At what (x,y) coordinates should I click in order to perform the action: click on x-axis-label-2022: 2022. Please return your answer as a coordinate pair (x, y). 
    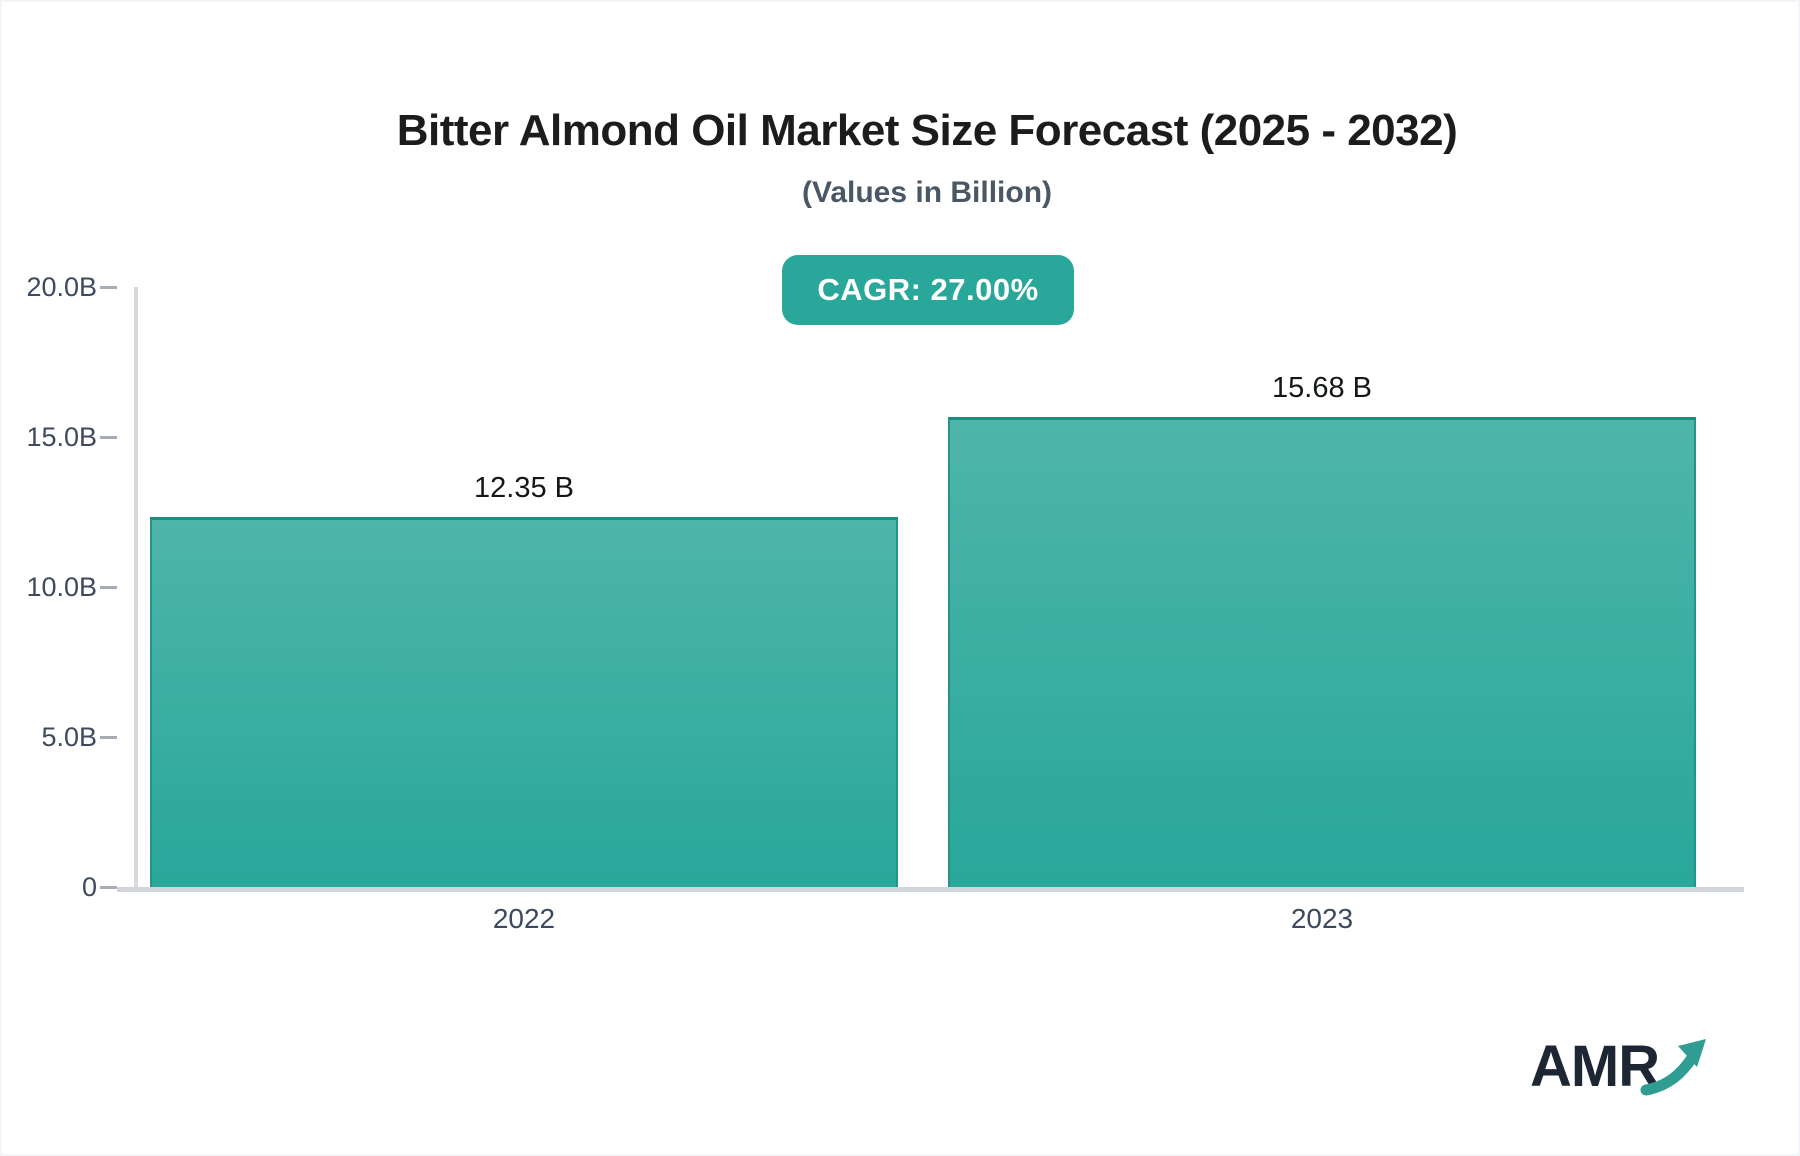
    Looking at the image, I should click on (524, 918).